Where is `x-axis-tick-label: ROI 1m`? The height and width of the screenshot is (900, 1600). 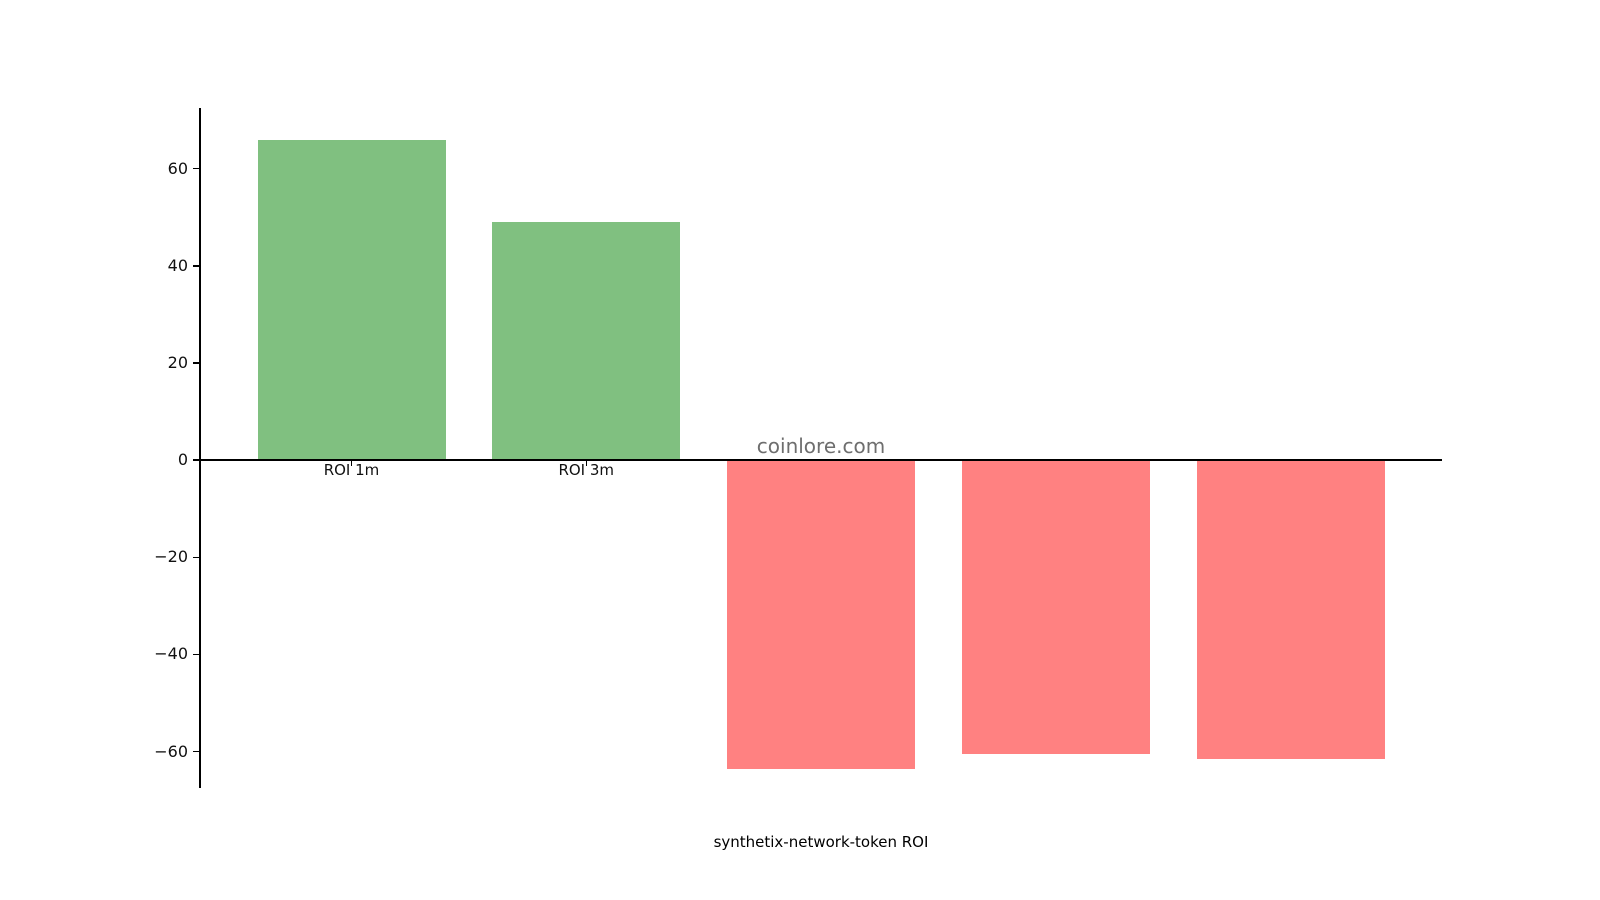 x-axis-tick-label: ROI 1m is located at coordinates (351, 469).